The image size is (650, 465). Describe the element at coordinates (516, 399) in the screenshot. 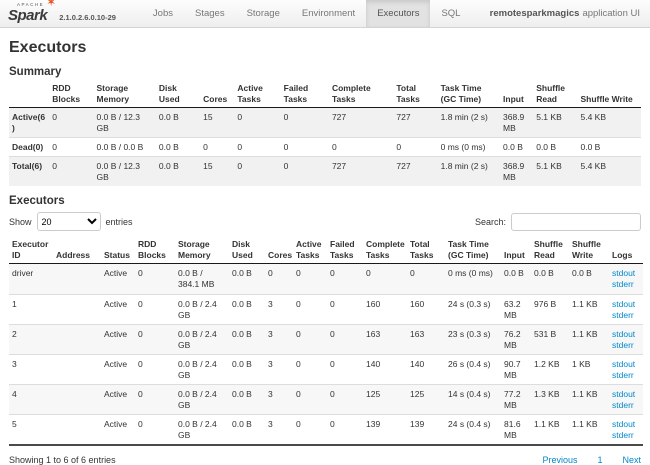

I see `executor-cell: 77.2 MB` at that location.